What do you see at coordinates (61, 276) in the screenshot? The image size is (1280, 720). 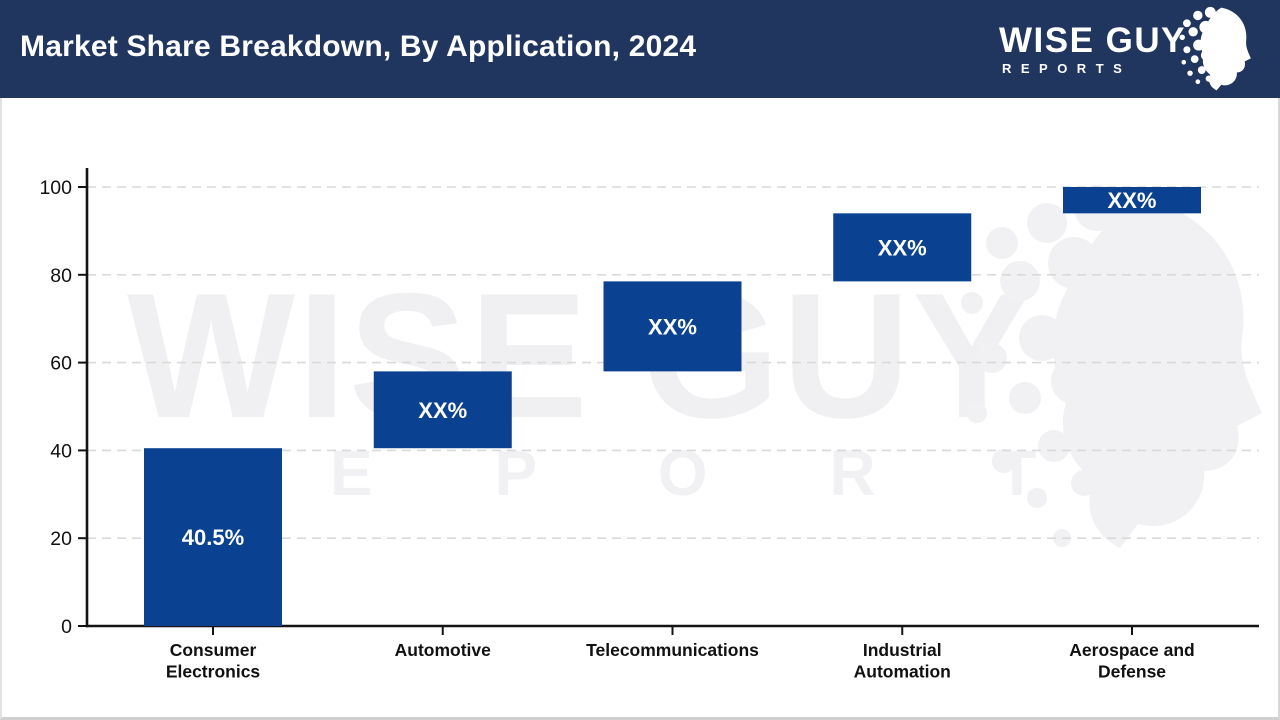 I see `y-tick-label: 80` at bounding box center [61, 276].